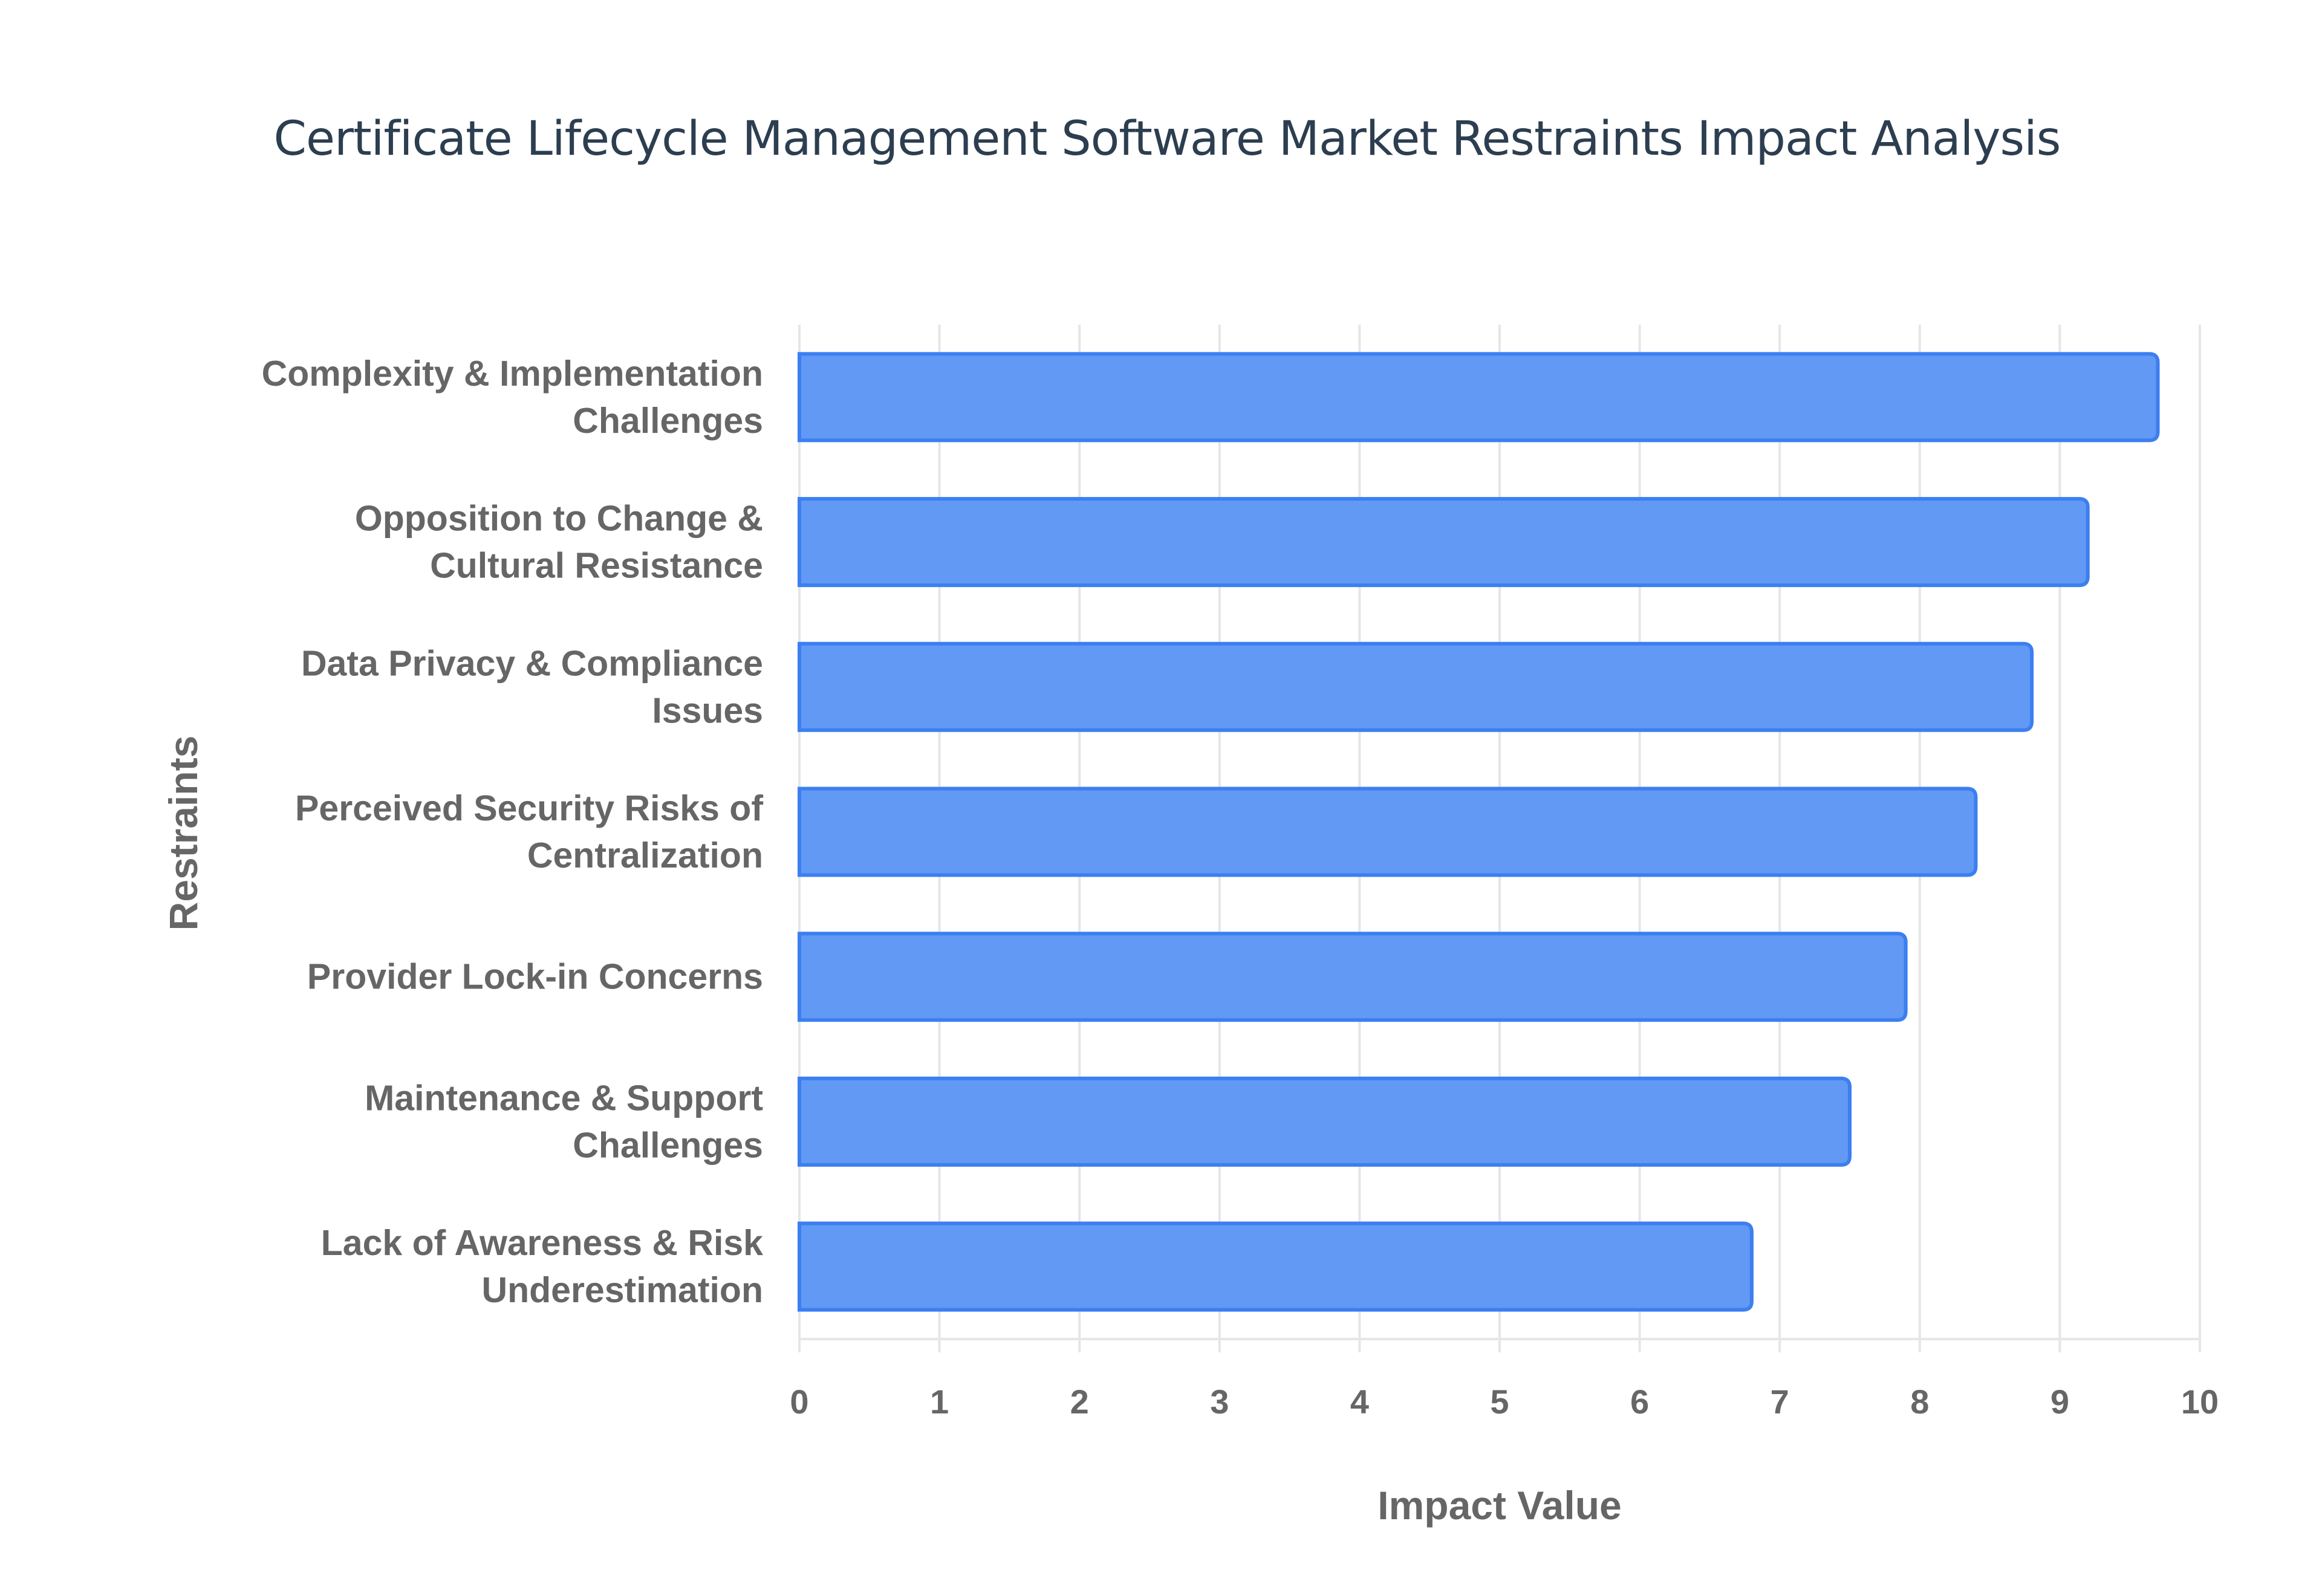 The width and height of the screenshot is (2322, 1596). I want to click on x-tick-label: 0, so click(799, 1402).